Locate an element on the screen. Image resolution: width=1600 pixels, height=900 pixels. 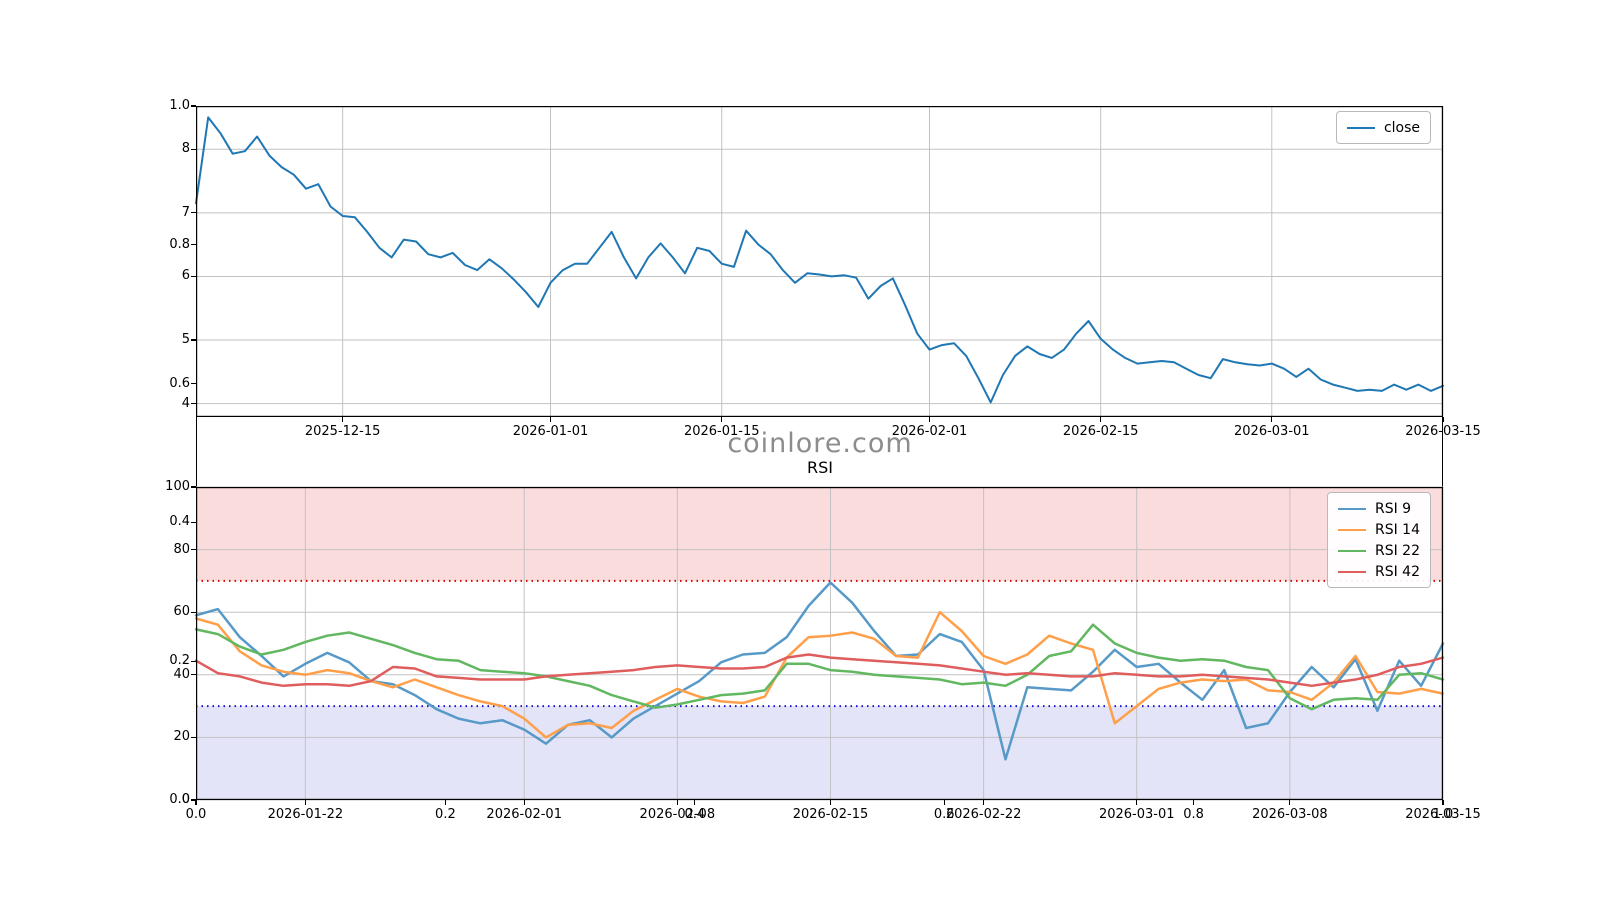
legend-item: RSI 14 is located at coordinates (1378, 529).